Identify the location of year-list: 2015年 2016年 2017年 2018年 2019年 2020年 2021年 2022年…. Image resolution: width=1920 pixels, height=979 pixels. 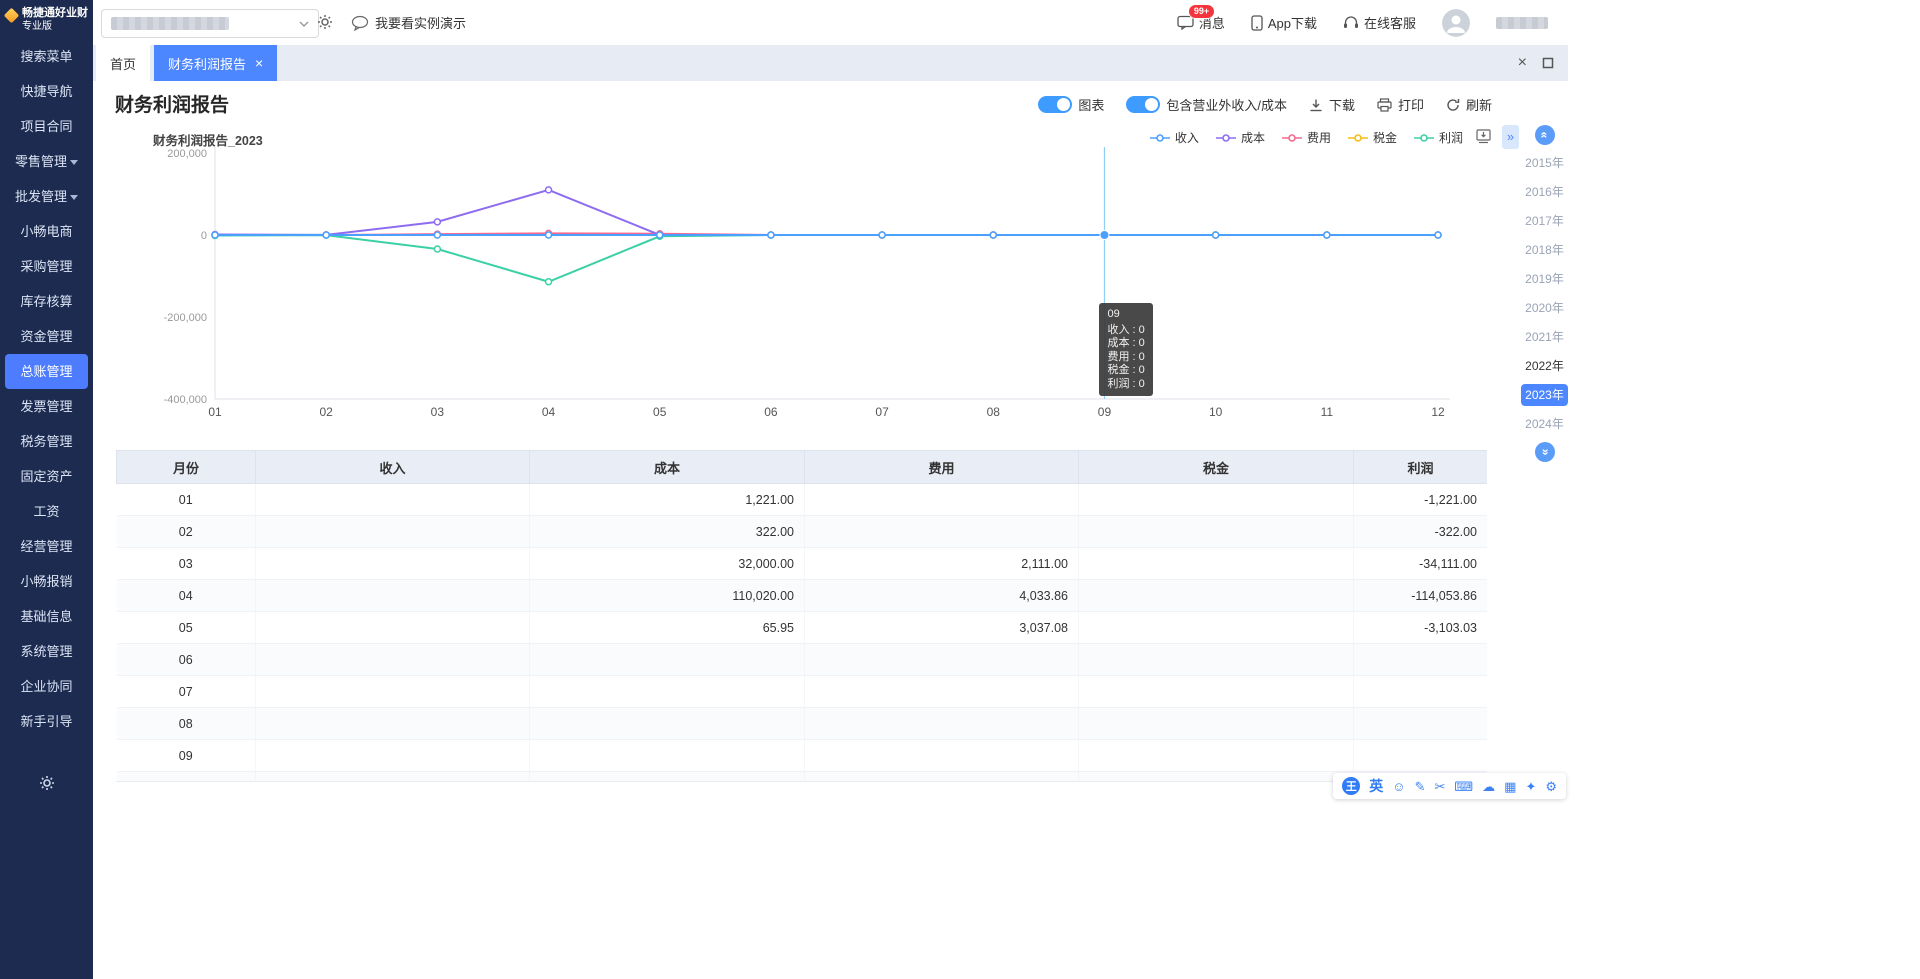
(1544, 293).